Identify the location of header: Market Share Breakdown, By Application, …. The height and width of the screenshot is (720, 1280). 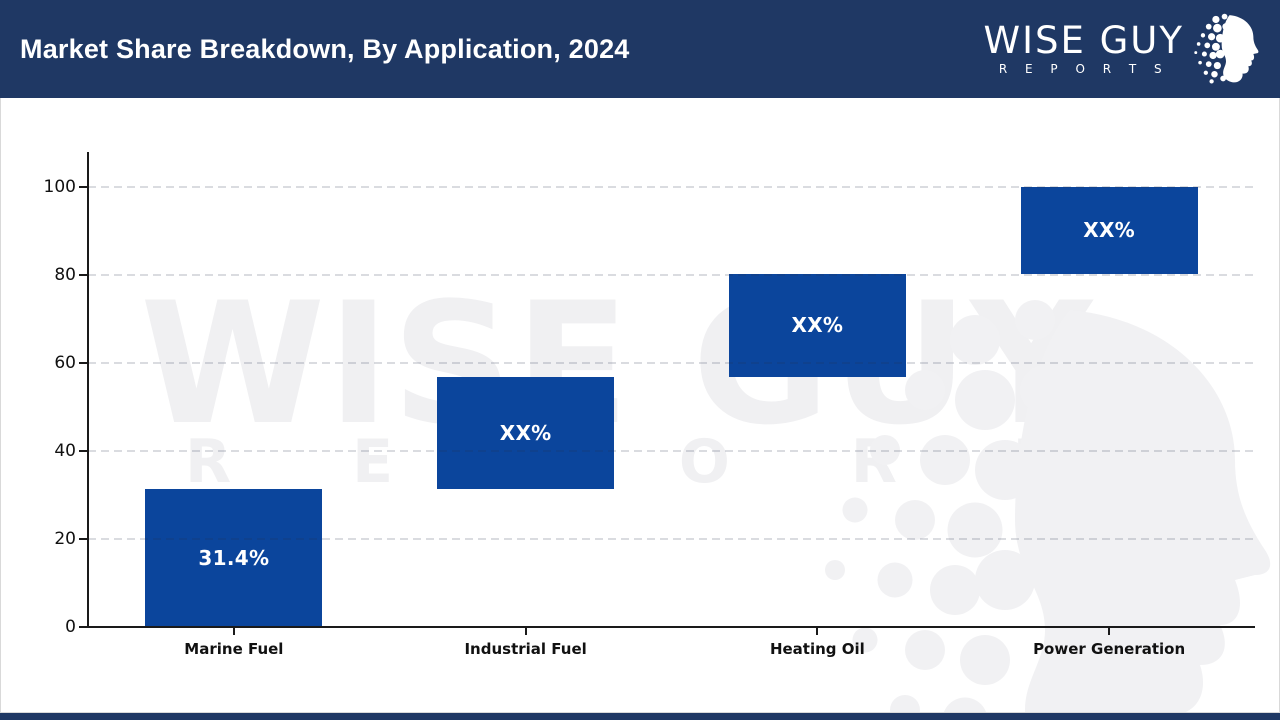
(640, 49).